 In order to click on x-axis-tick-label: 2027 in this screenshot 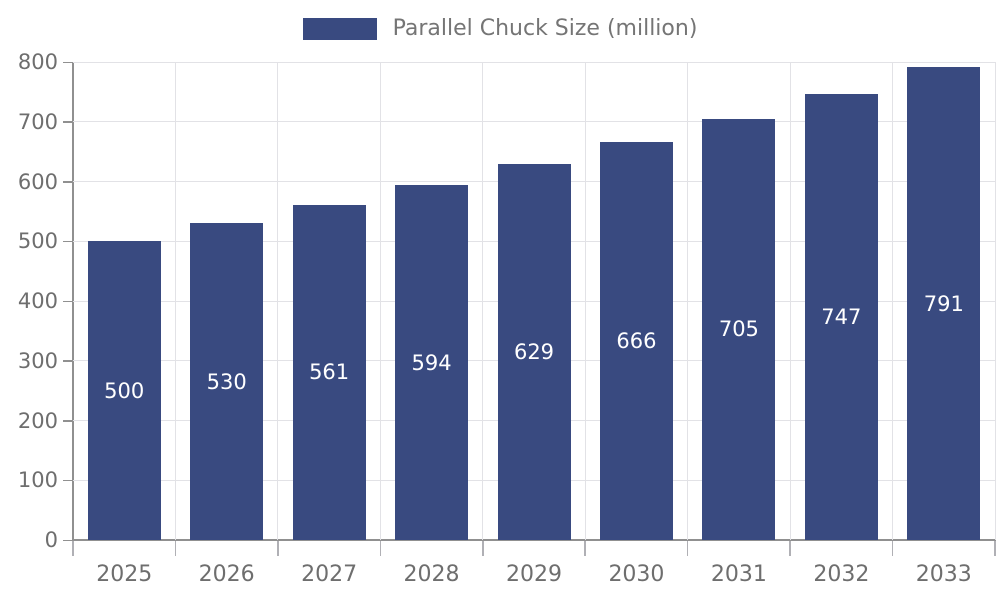, I will do `click(329, 574)`.